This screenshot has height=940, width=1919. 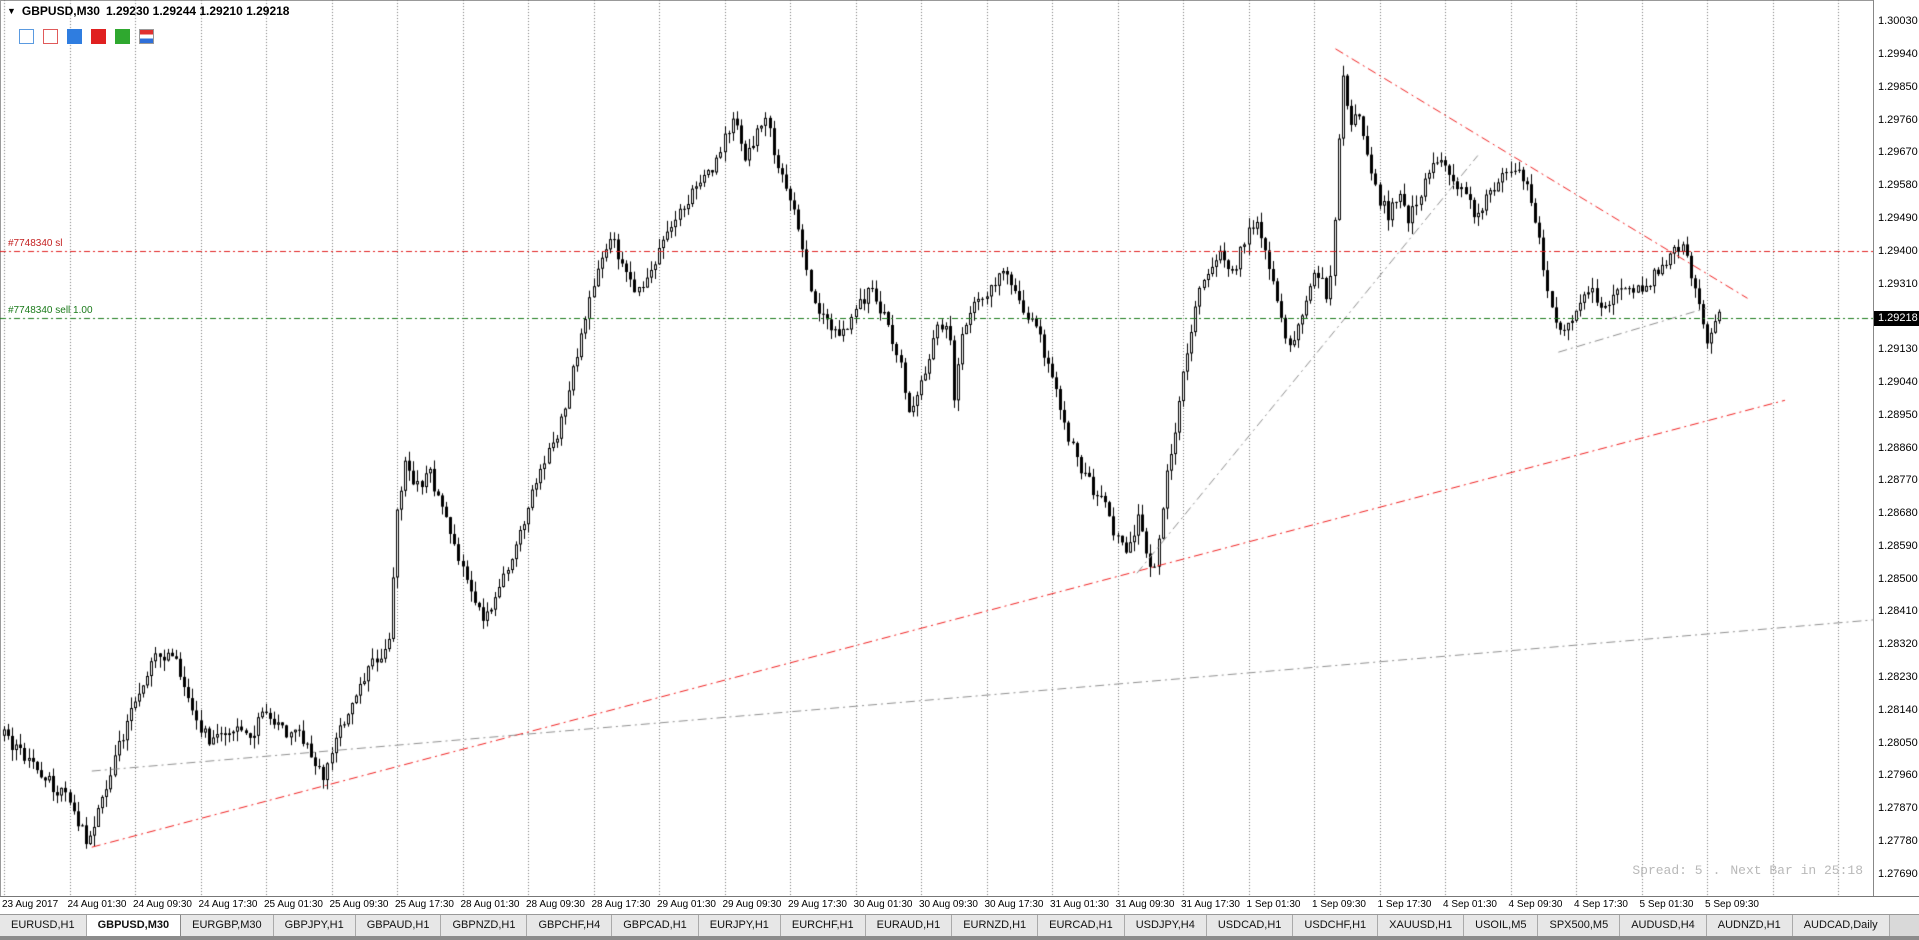 I want to click on price-axis-label: 1.28140, so click(x=1898, y=709).